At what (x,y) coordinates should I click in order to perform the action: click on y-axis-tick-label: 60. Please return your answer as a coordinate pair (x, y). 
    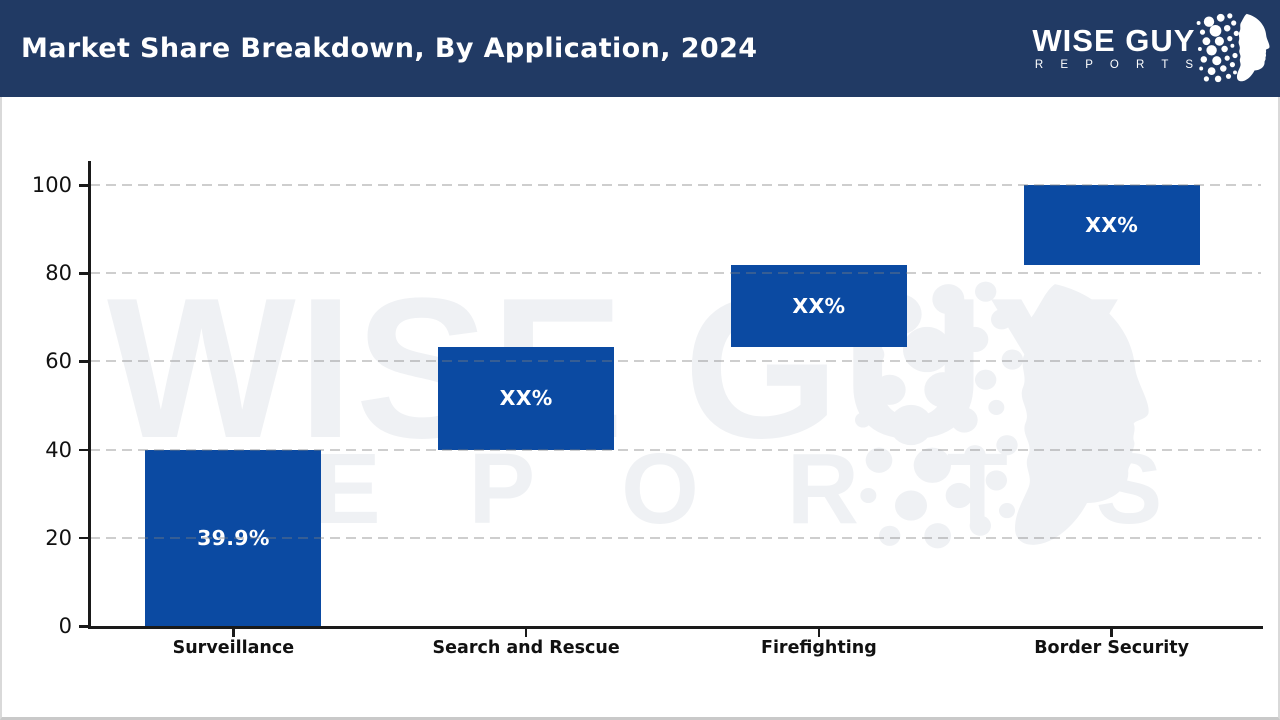
    Looking at the image, I should click on (58, 361).